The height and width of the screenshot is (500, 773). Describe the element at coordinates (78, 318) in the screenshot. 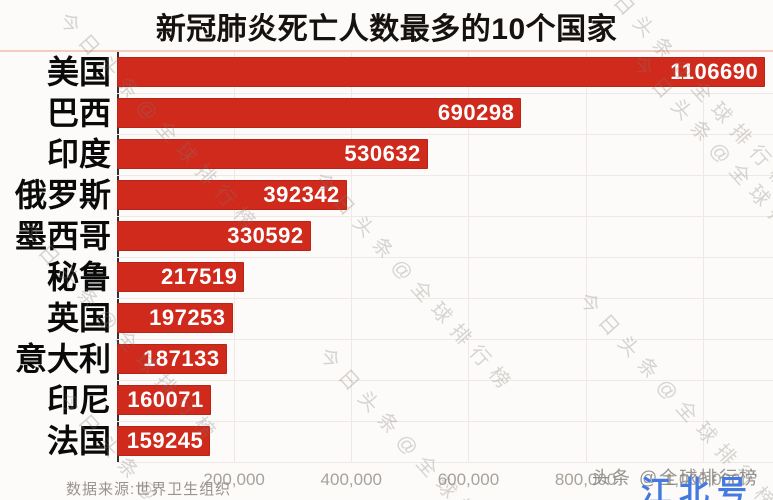

I see `category-label-uk: 英国` at that location.